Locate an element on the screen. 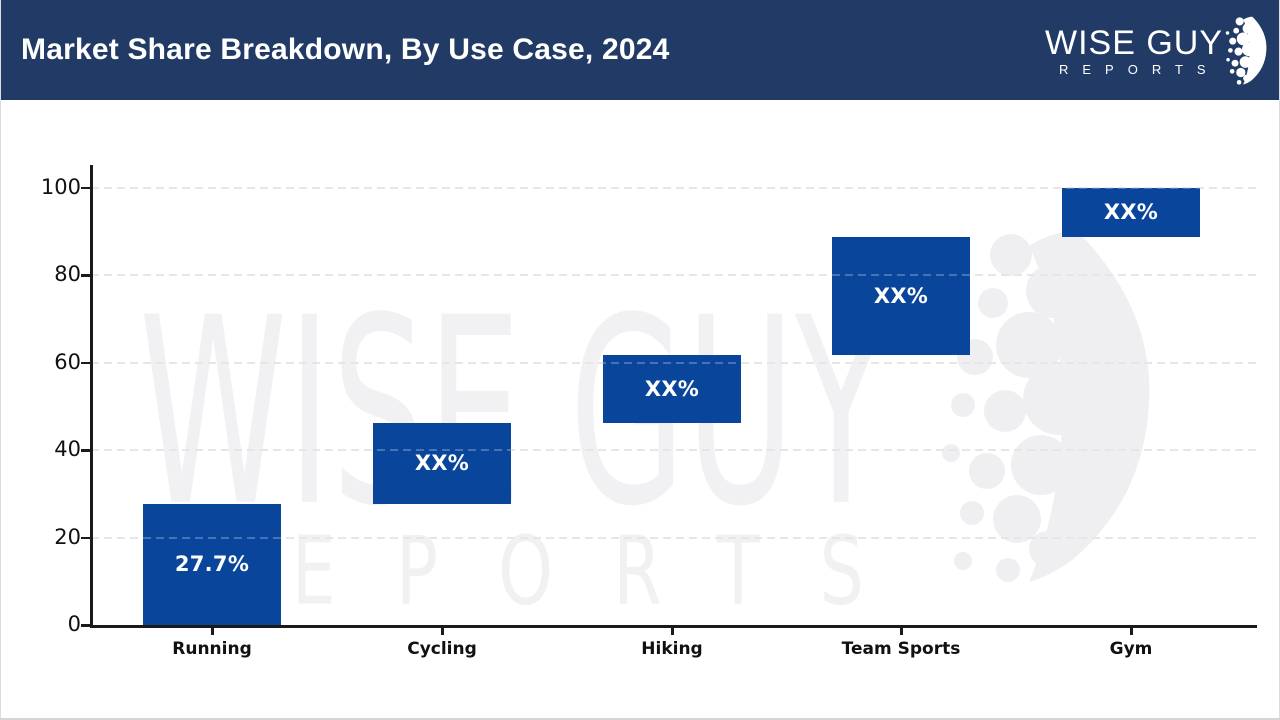  bar-value-label: 27.7% is located at coordinates (212, 564).